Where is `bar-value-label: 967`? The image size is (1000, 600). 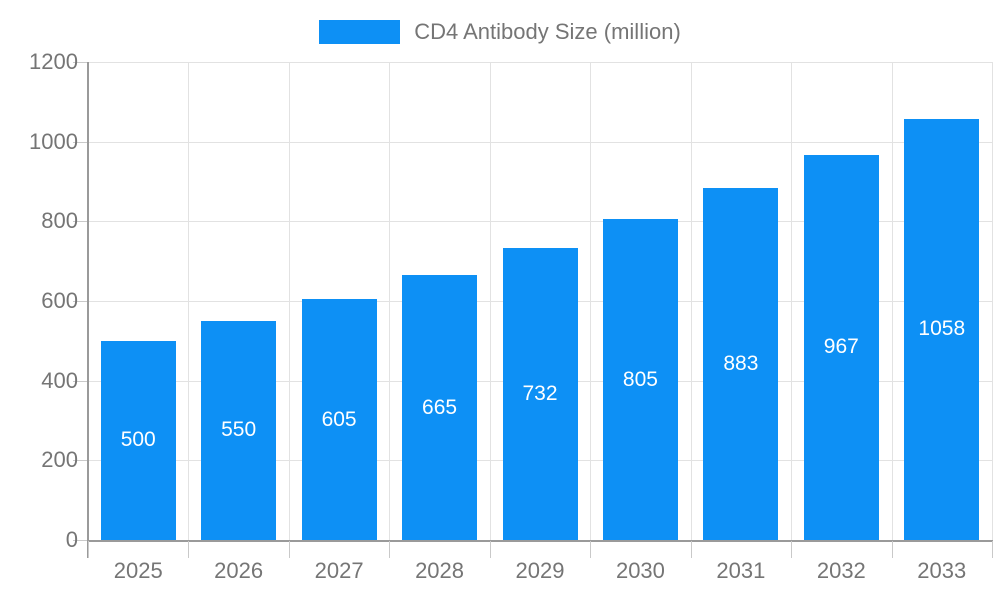 bar-value-label: 967 is located at coordinates (841, 347).